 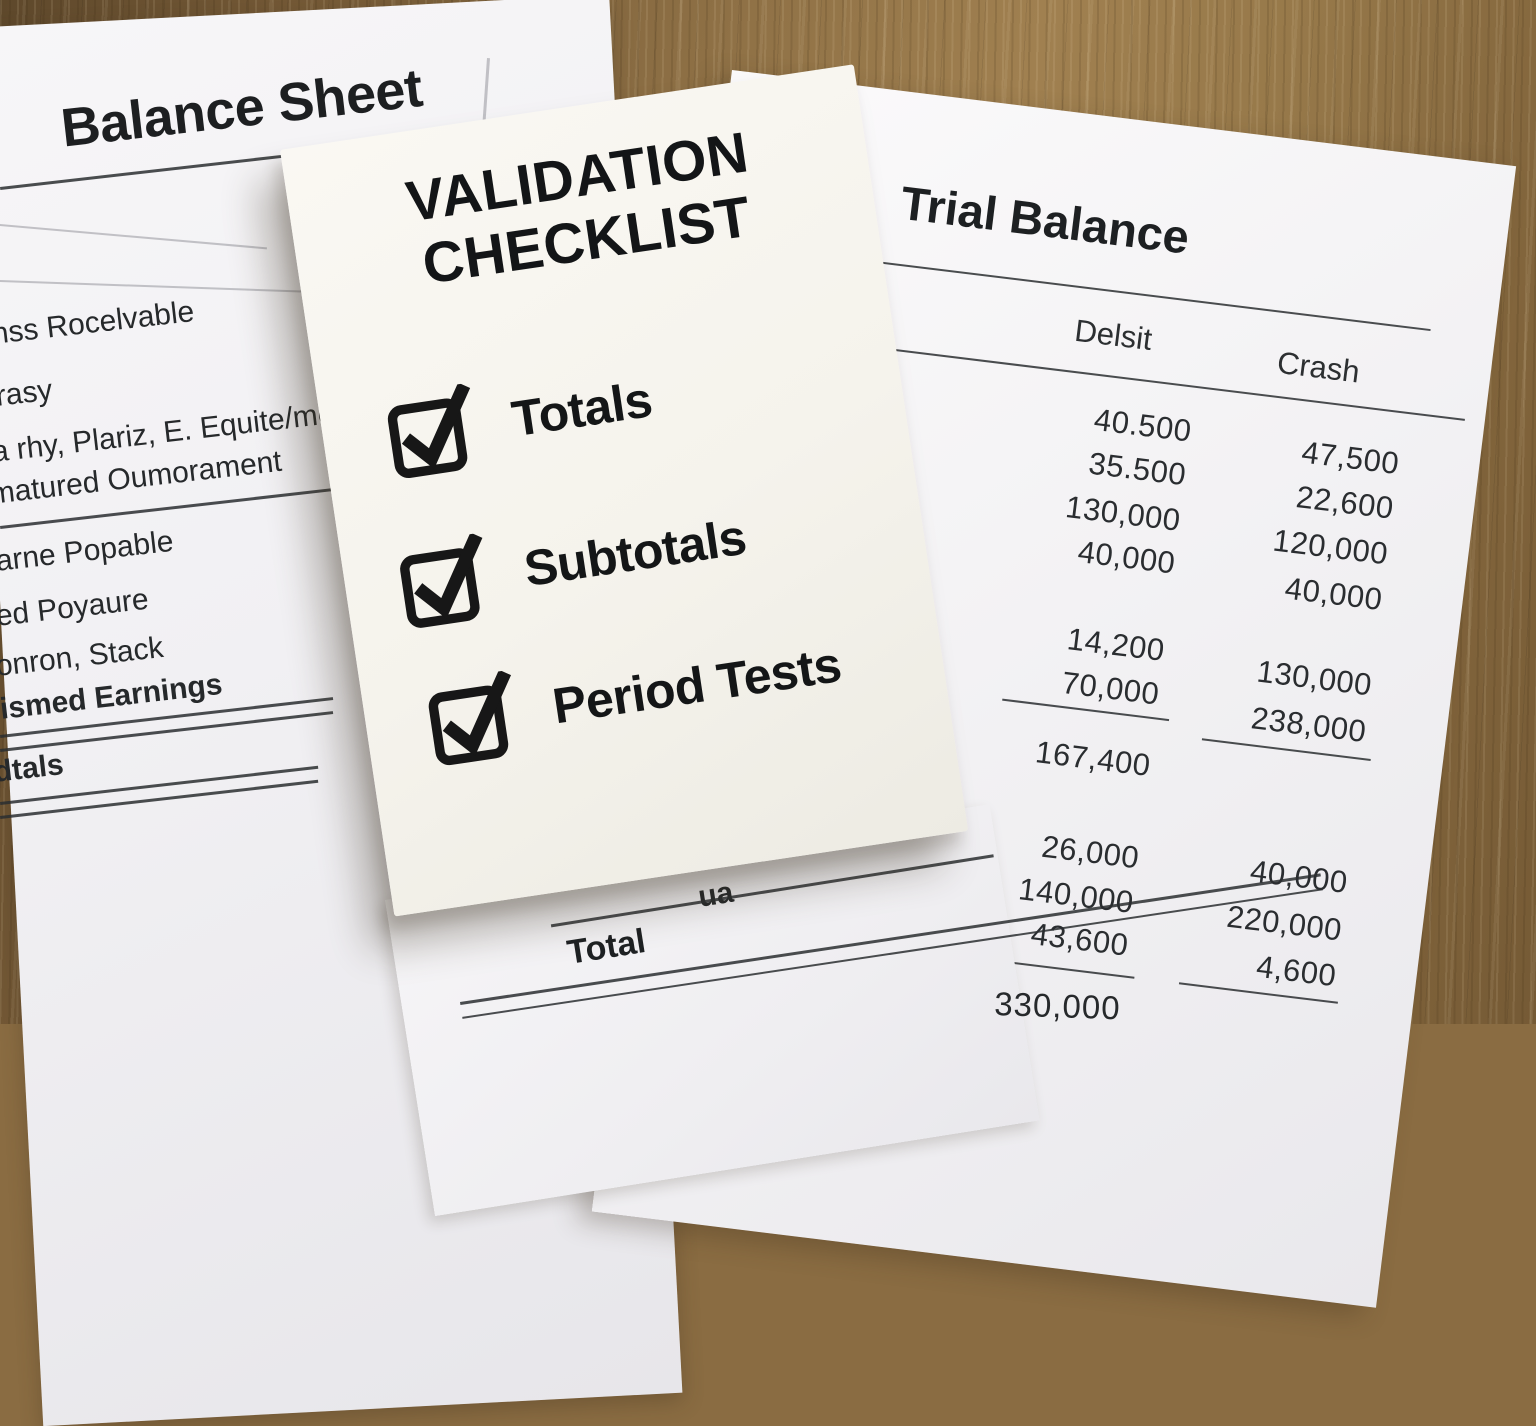 What do you see at coordinates (1045, 219) in the screenshot?
I see `trial-balance-title: Trial Balance` at bounding box center [1045, 219].